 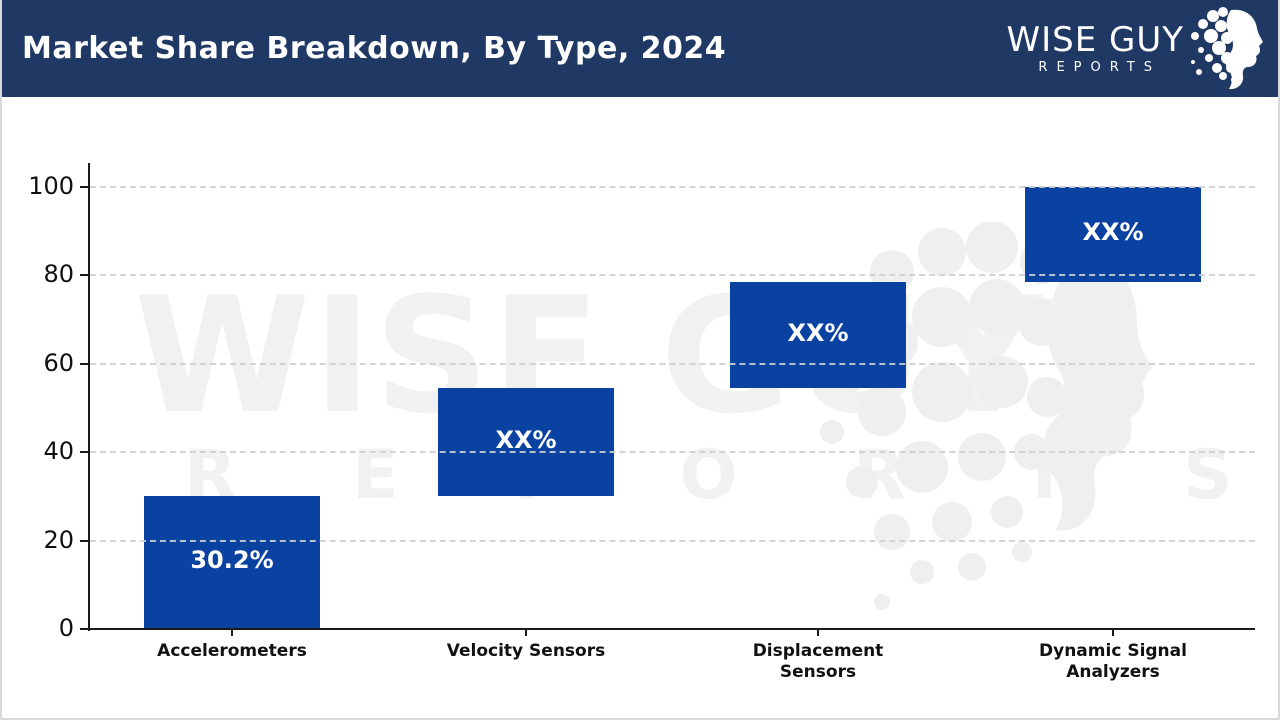 I want to click on bar-accelerometers, so click(x=232, y=562).